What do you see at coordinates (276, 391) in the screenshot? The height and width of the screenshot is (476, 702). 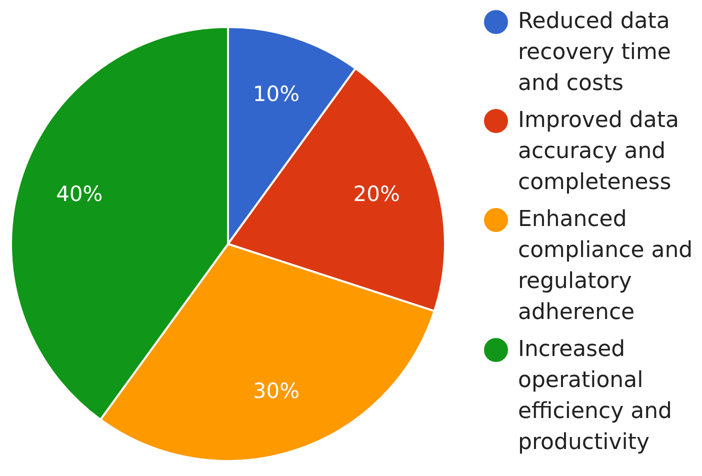 I see `data-label: 30%` at bounding box center [276, 391].